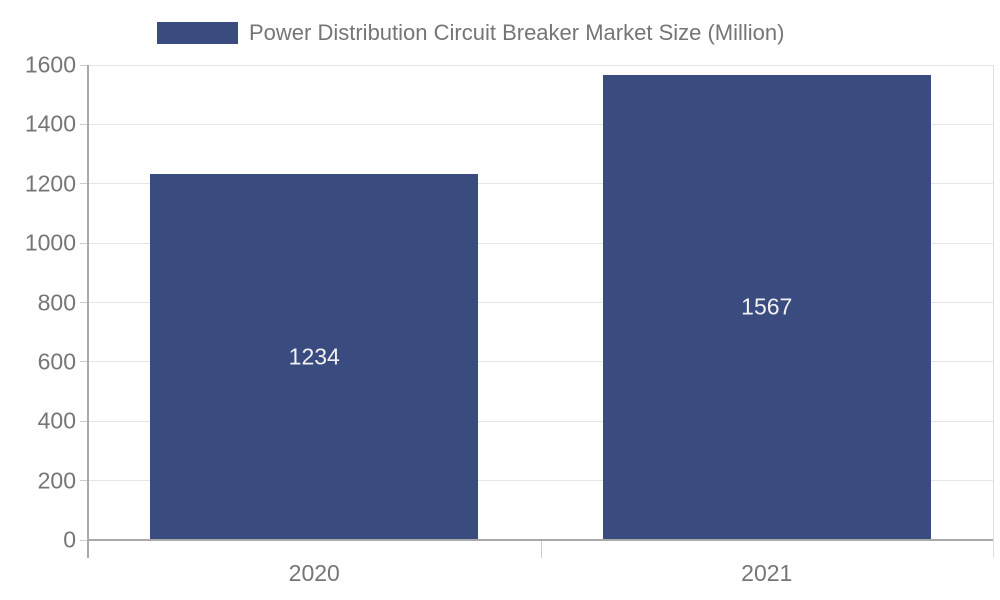 The image size is (1000, 600). What do you see at coordinates (993, 311) in the screenshot?
I see `plot-right-border` at bounding box center [993, 311].